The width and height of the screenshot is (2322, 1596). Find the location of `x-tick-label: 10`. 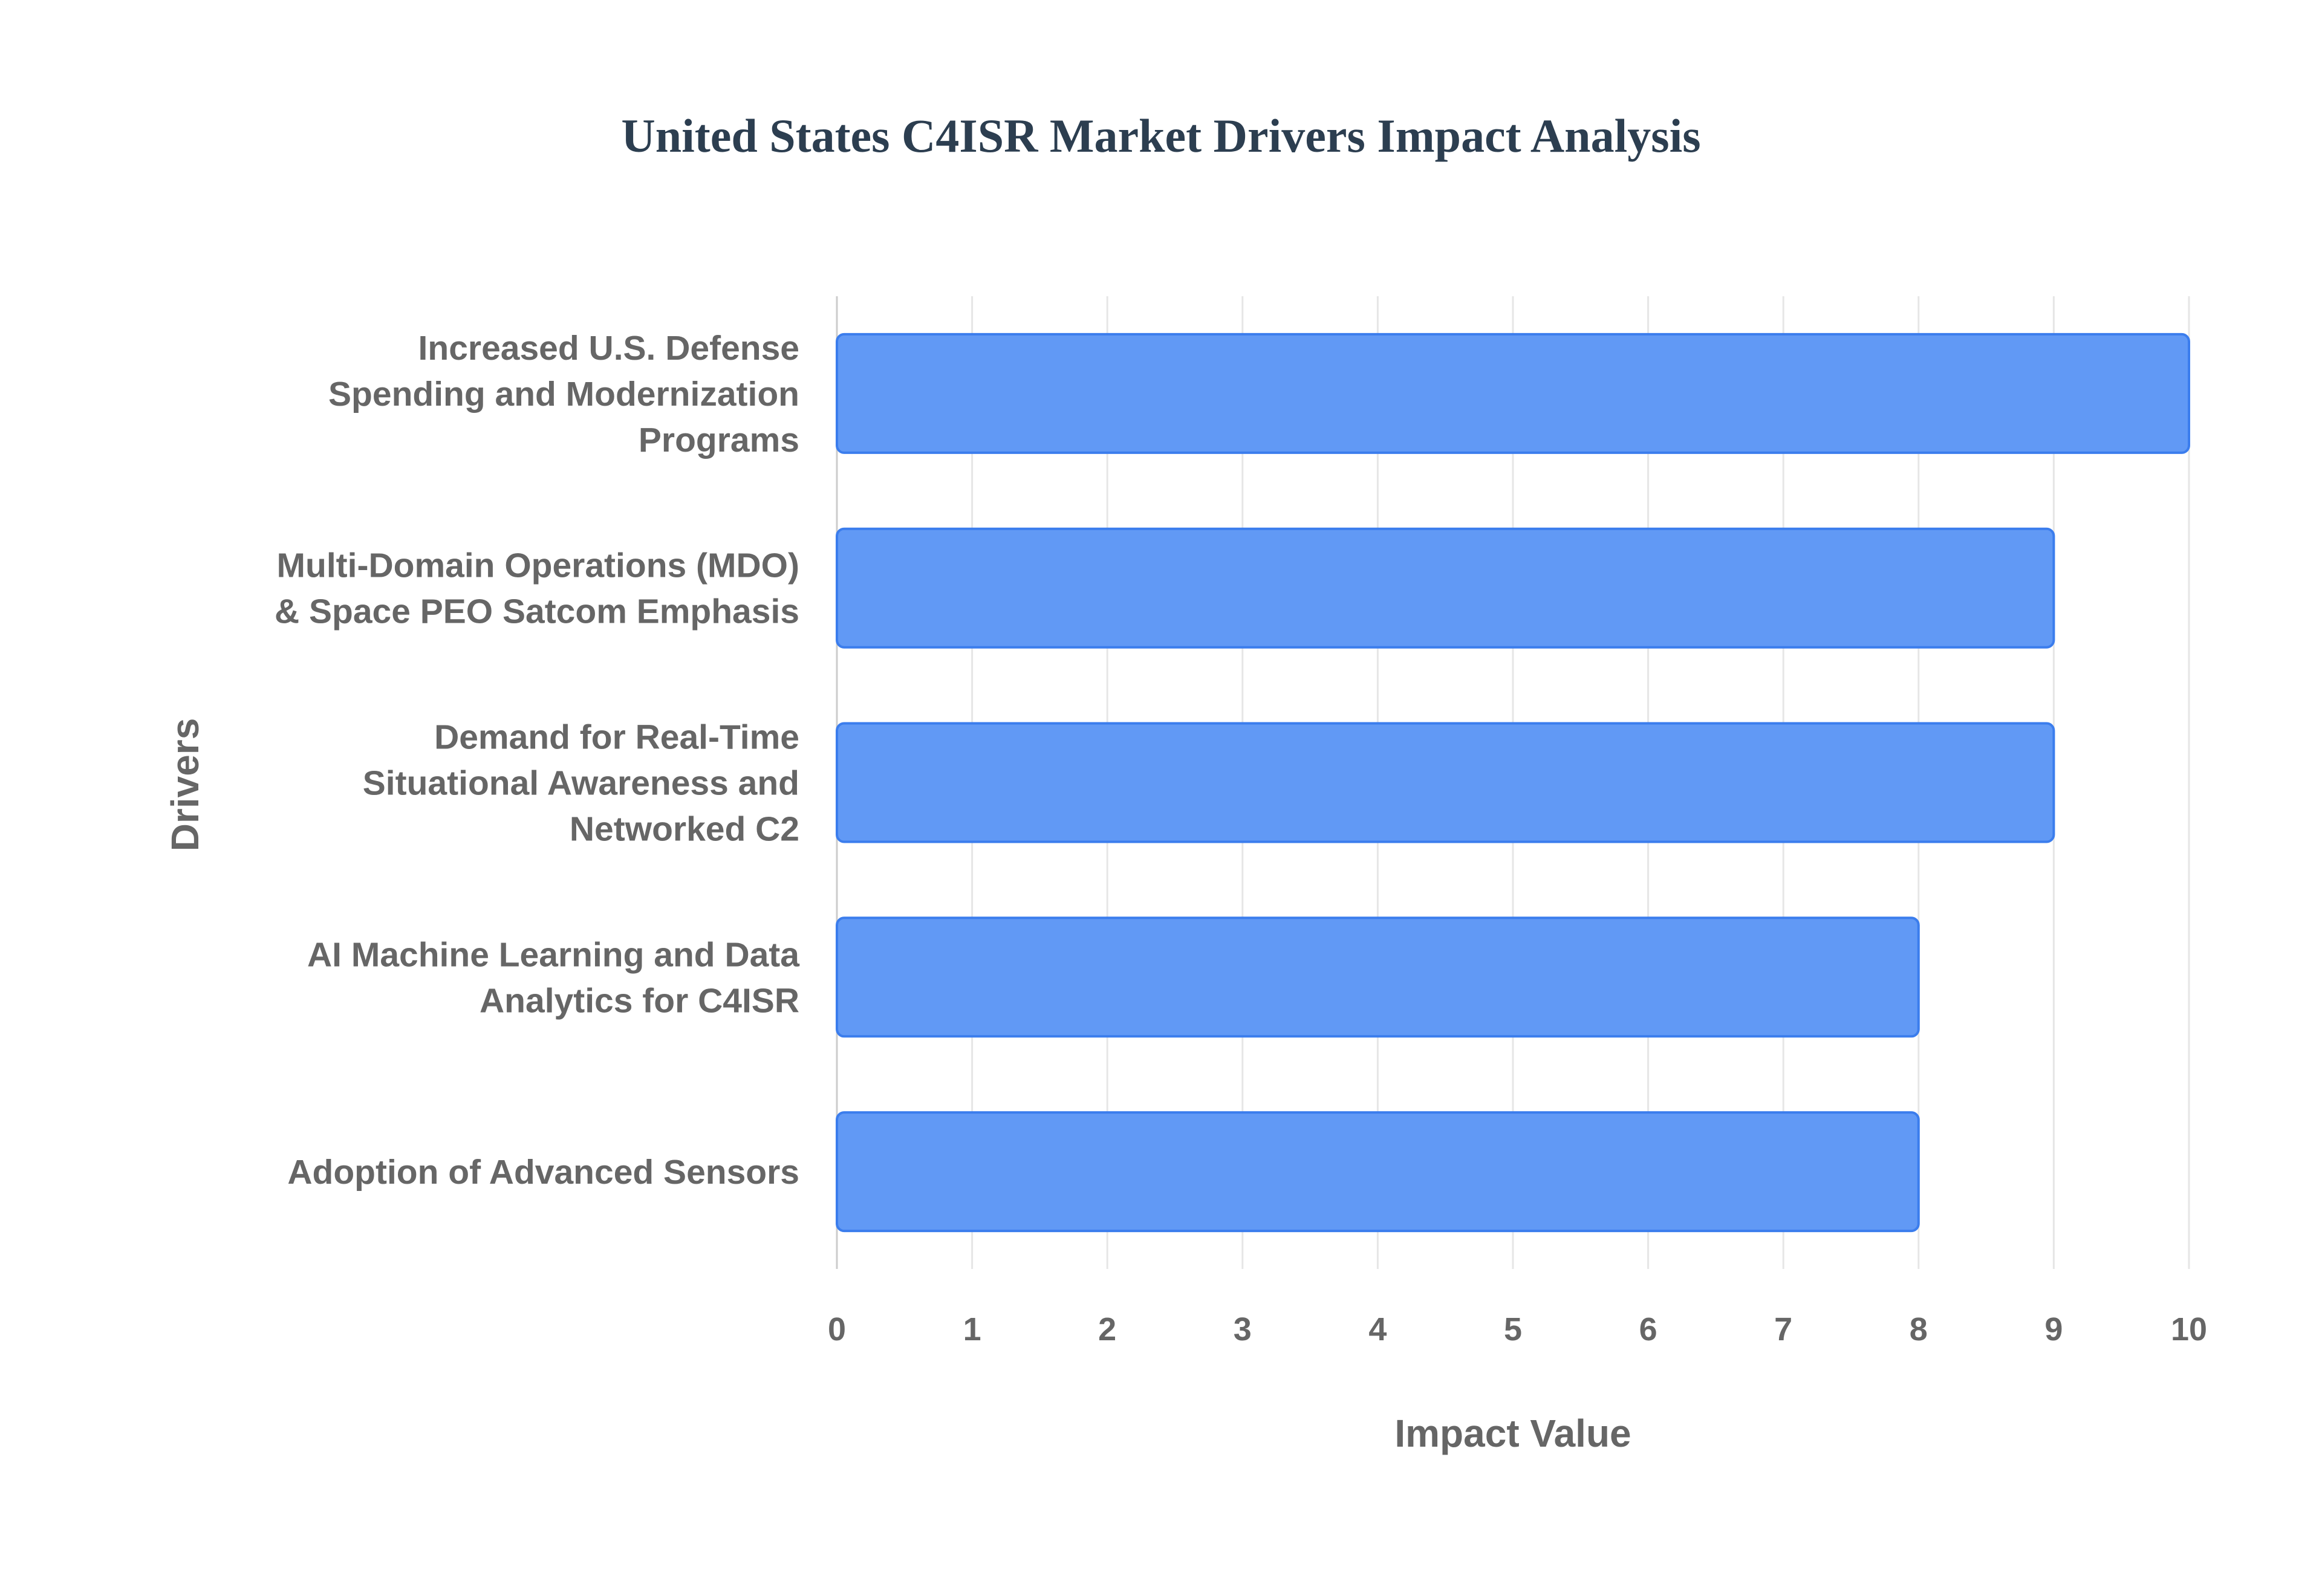

x-tick-label: 10 is located at coordinates (2189, 1329).